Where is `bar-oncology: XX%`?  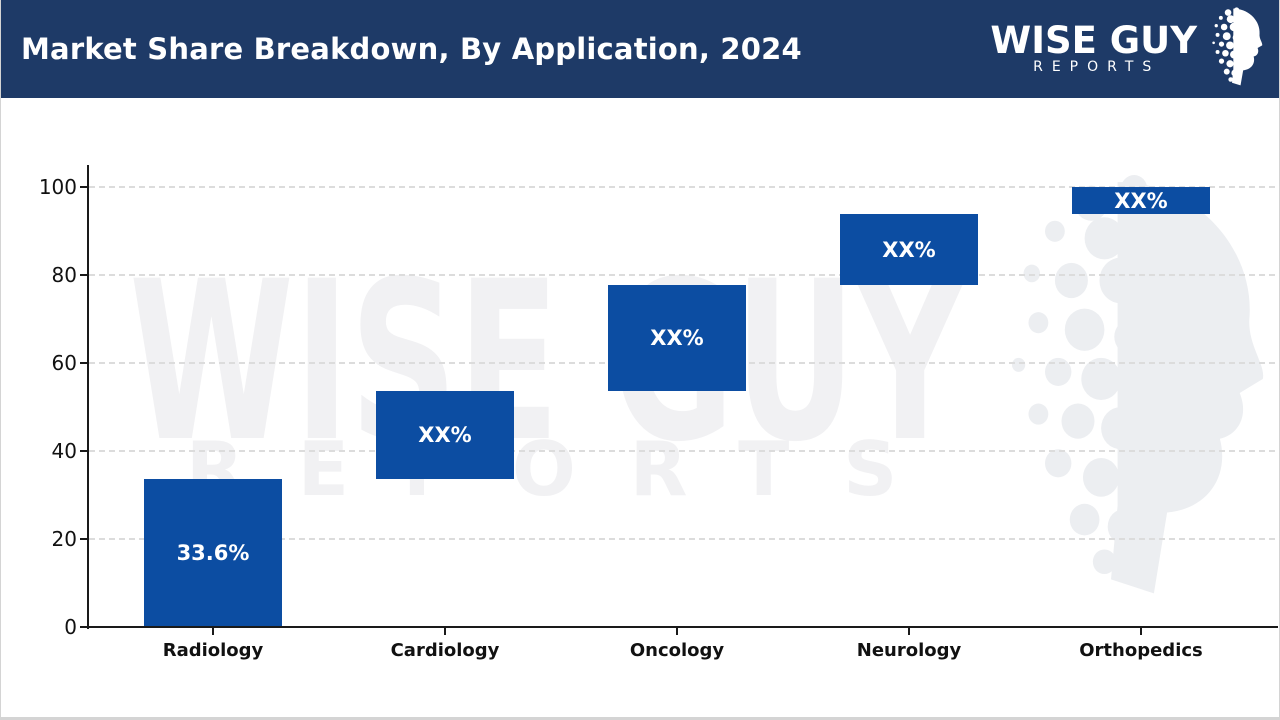 bar-oncology: XX% is located at coordinates (677, 338).